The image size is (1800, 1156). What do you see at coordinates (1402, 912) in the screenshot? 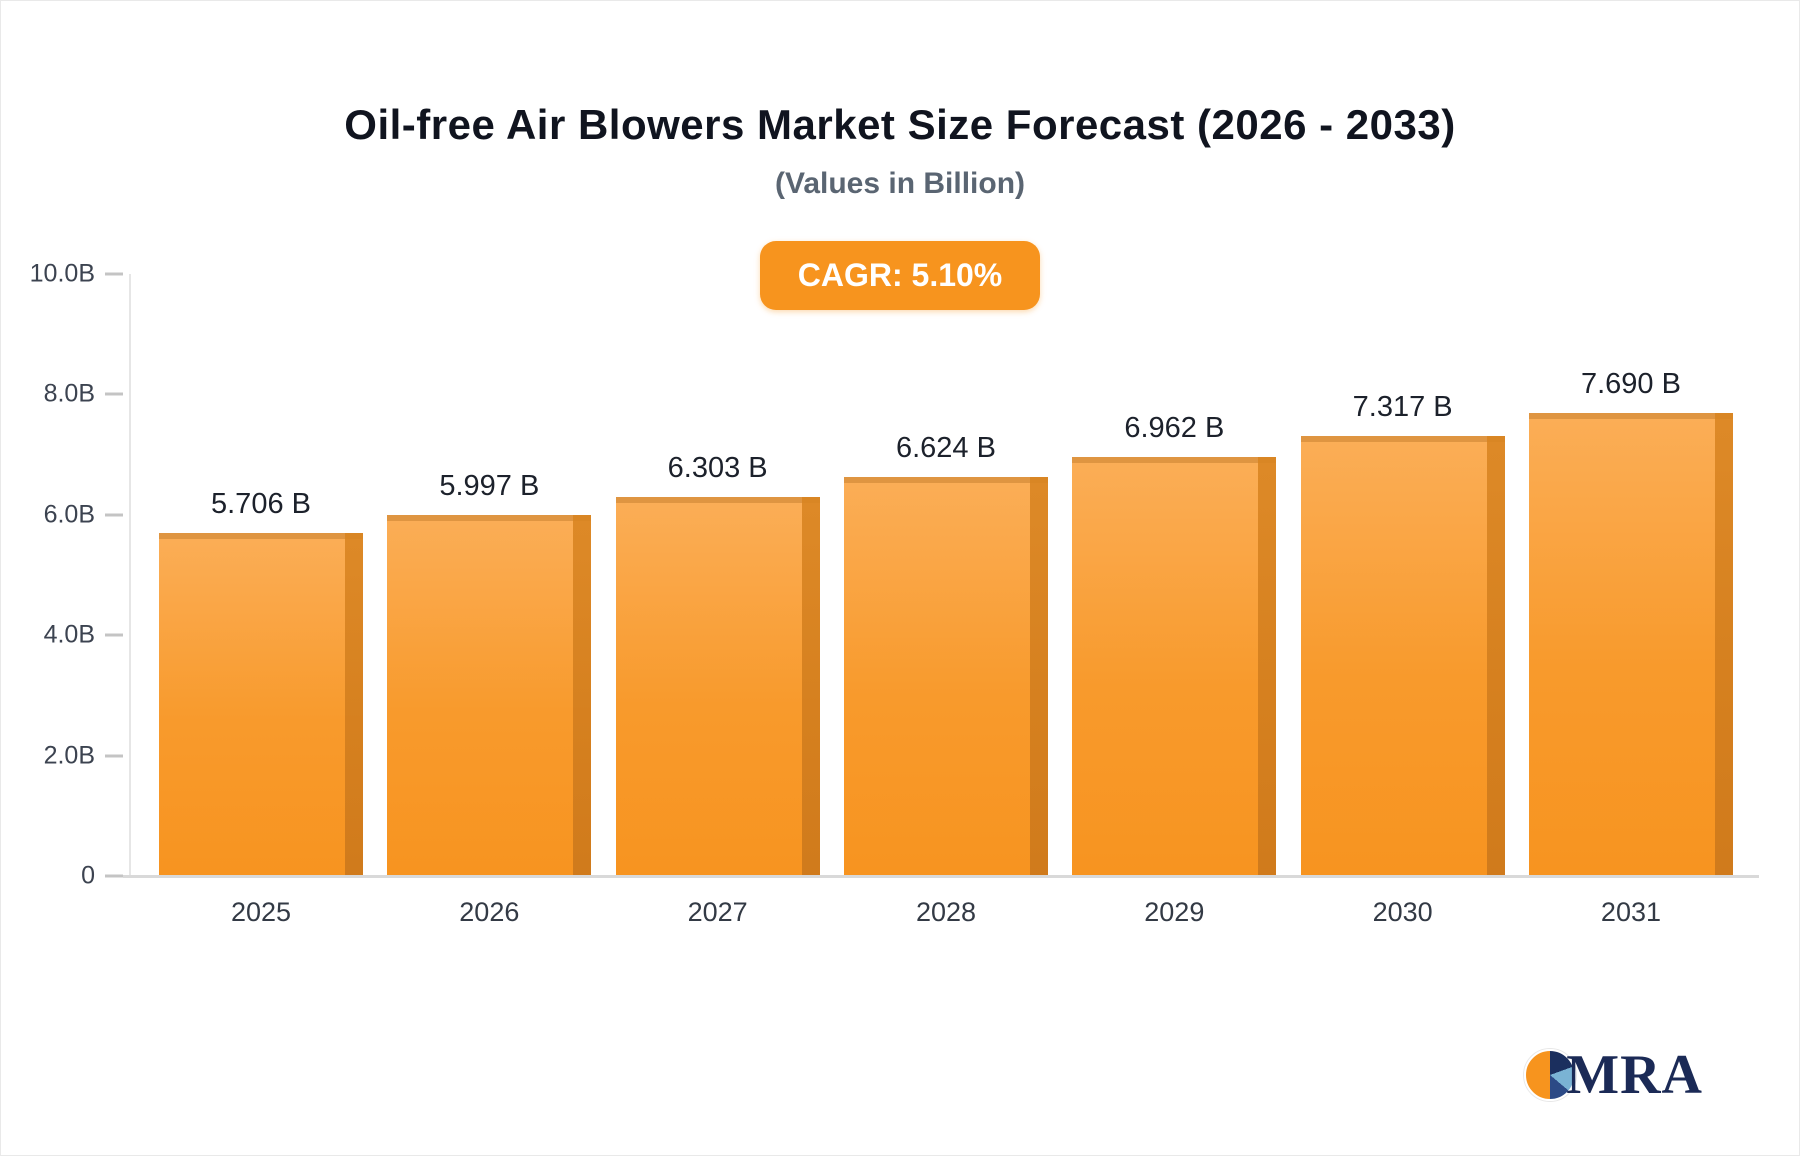
I see `x-axis-label: 2030` at bounding box center [1402, 912].